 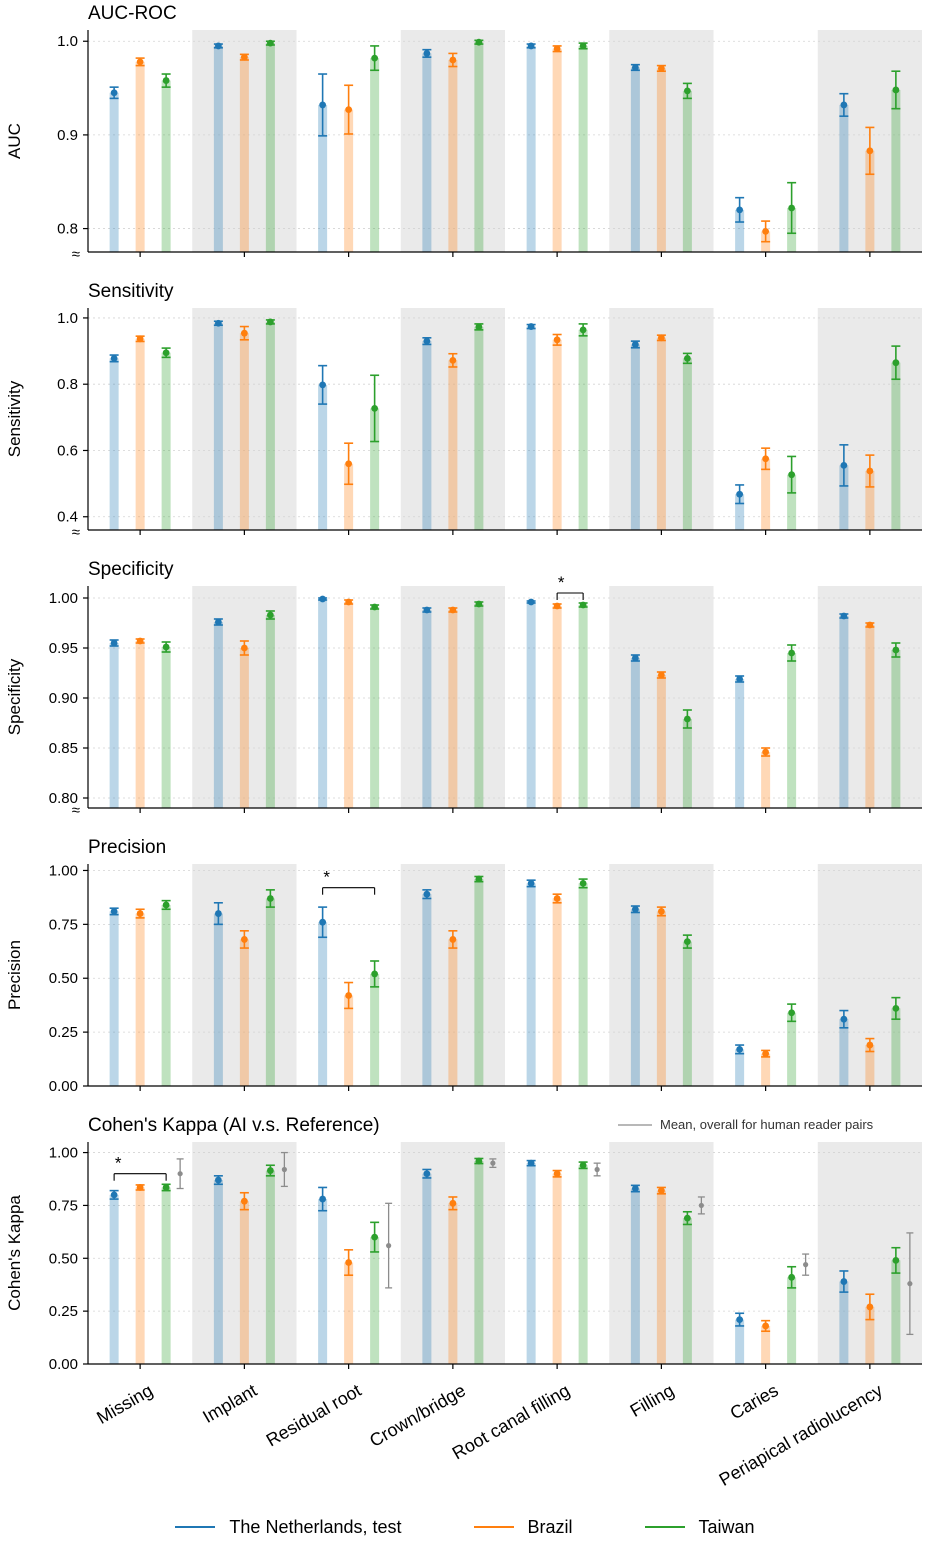 I want to click on svg-text: Crown/bridge, so click(x=417, y=1415).